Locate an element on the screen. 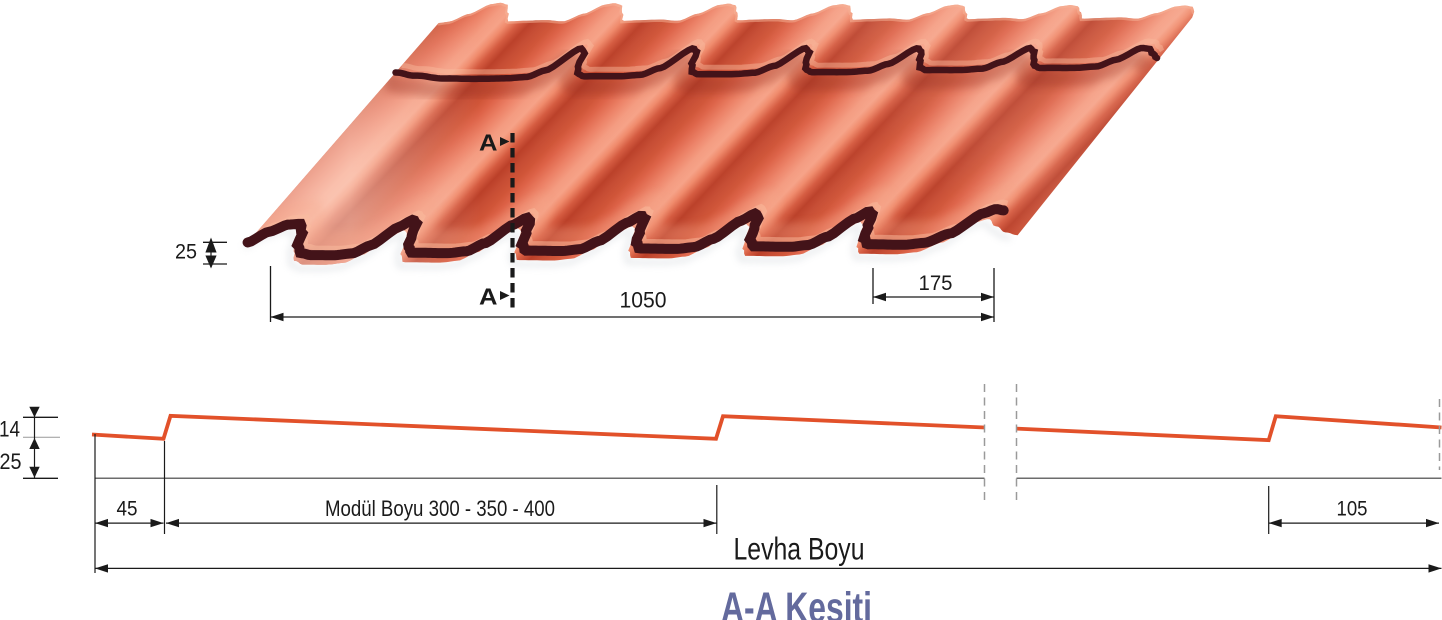 The width and height of the screenshot is (1442, 620). svg-text: 14 is located at coordinates (10, 429).